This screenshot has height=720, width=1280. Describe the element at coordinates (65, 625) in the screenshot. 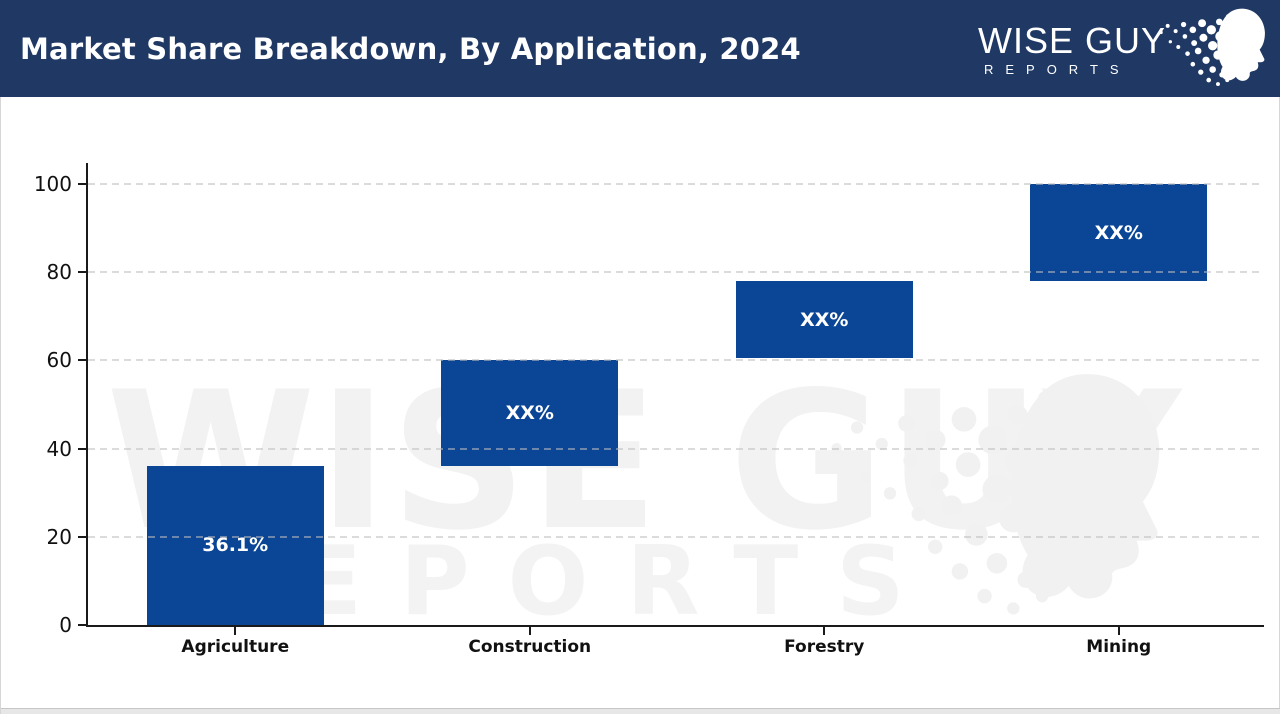

I see `y-axis-tick-label: 0` at that location.